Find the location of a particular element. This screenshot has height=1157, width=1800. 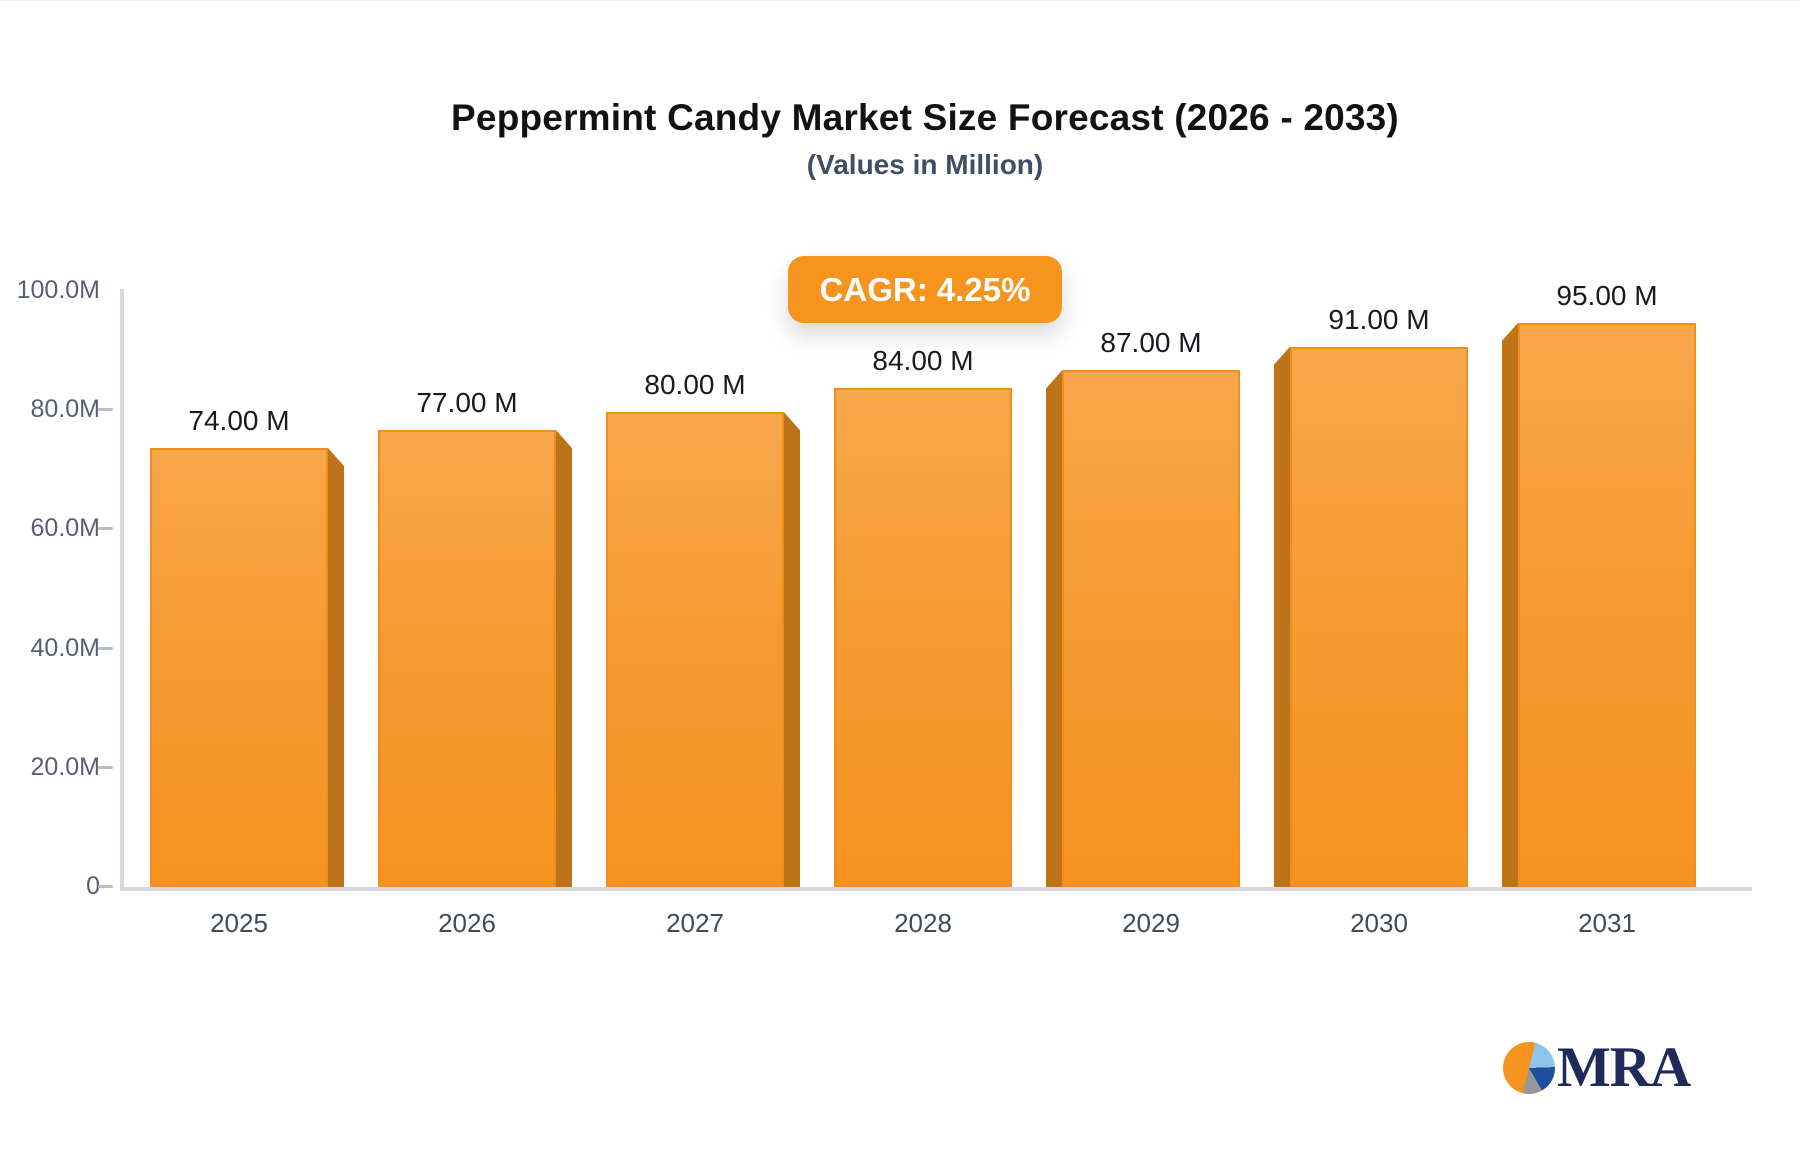

chart-subtitle: (Values in Million) is located at coordinates (925, 164).